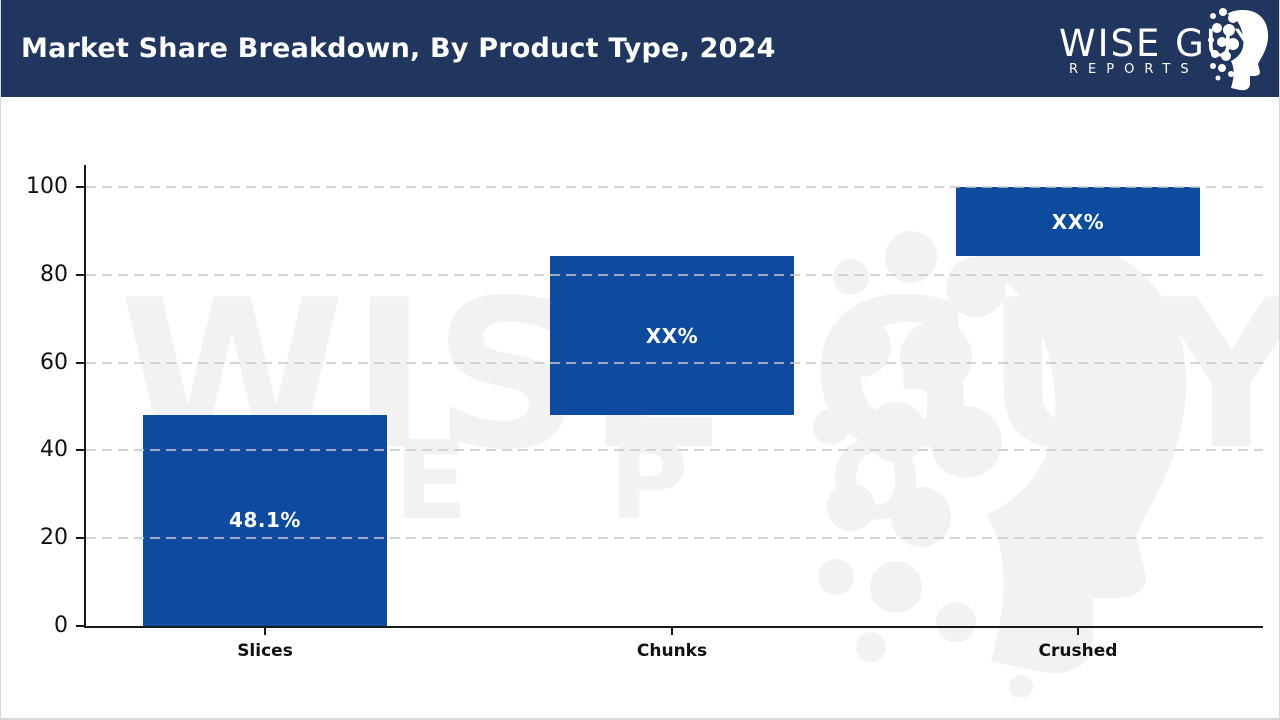 This screenshot has width=1280, height=720. Describe the element at coordinates (1146, 49) in the screenshot. I see `brand-logo: WISE GUY REPORTS` at that location.